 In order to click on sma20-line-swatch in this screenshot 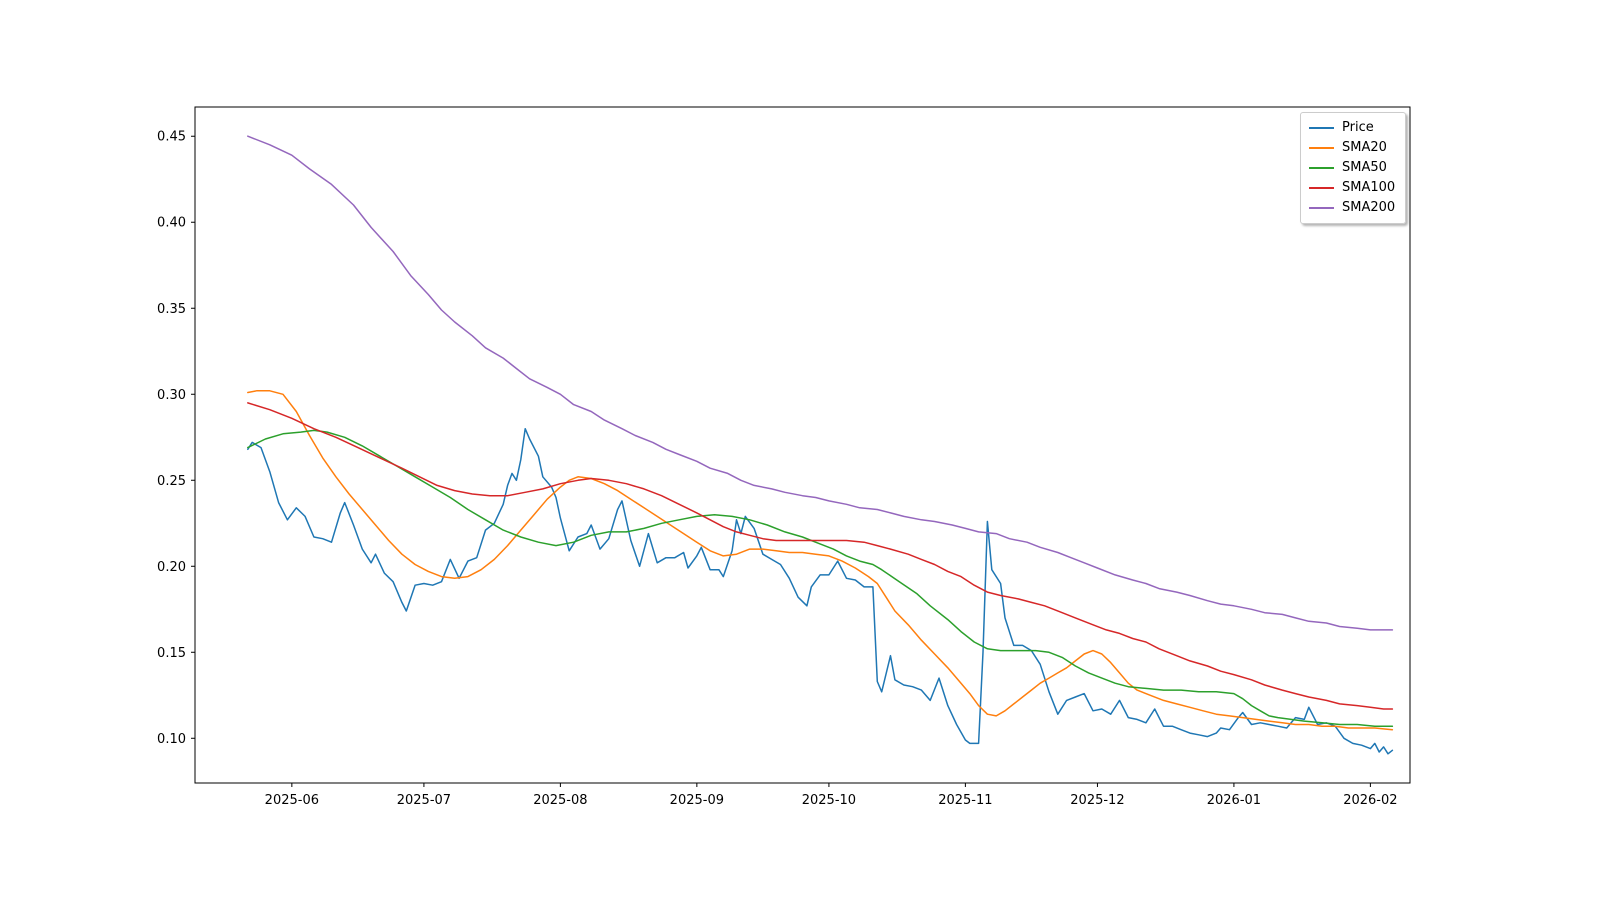, I will do `click(1321, 148)`.